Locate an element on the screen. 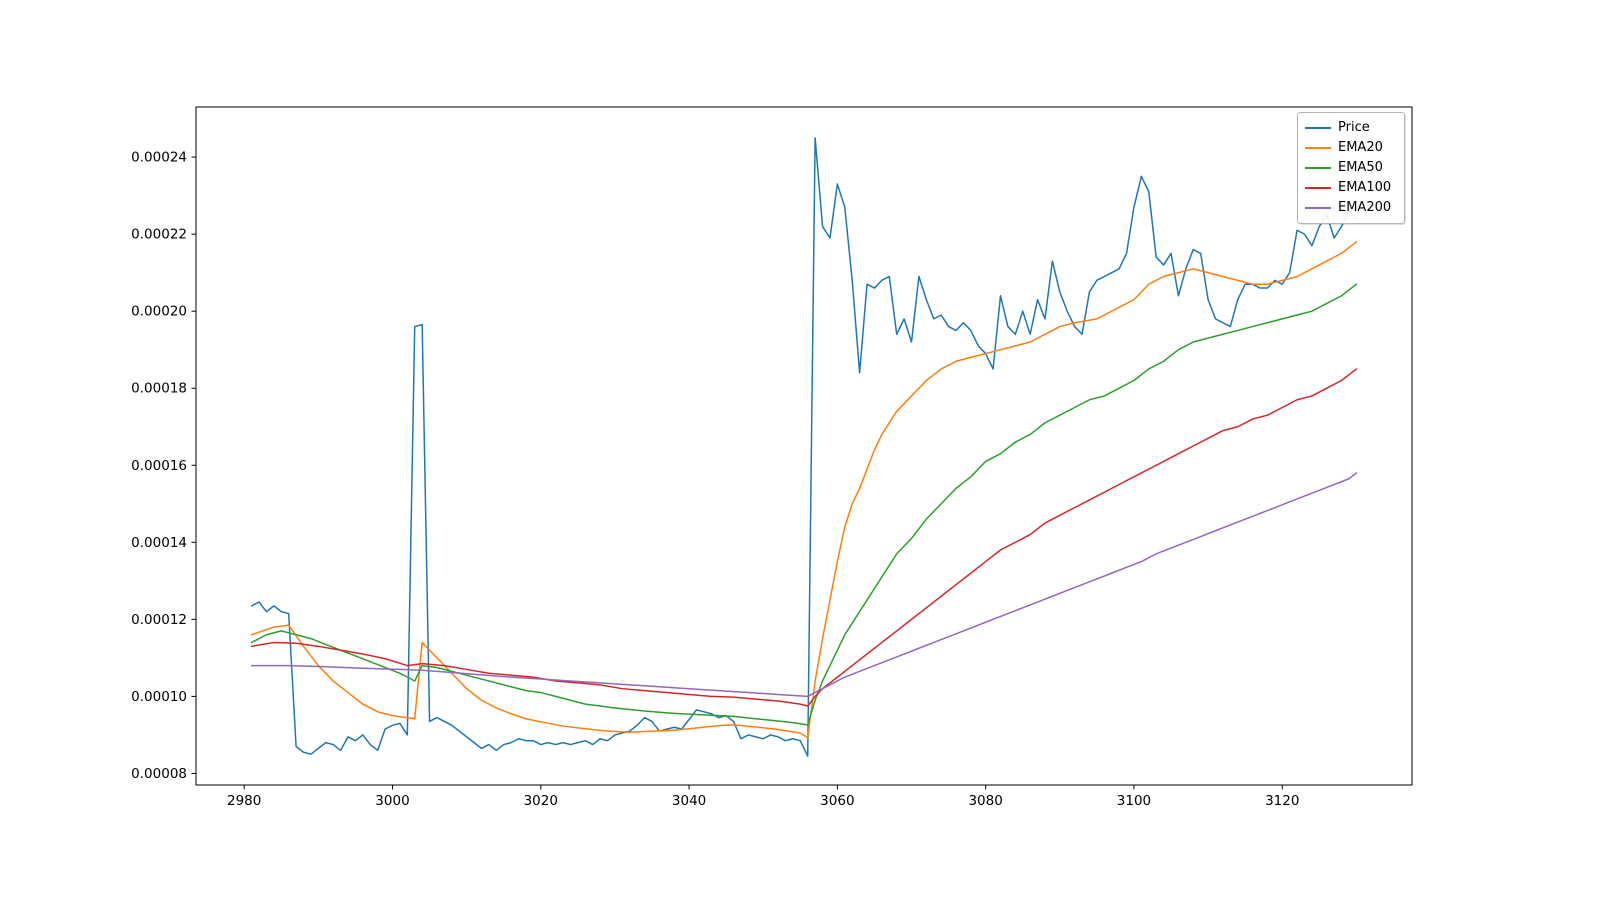  legend-item-ema50: EMA50 is located at coordinates (1350, 168).